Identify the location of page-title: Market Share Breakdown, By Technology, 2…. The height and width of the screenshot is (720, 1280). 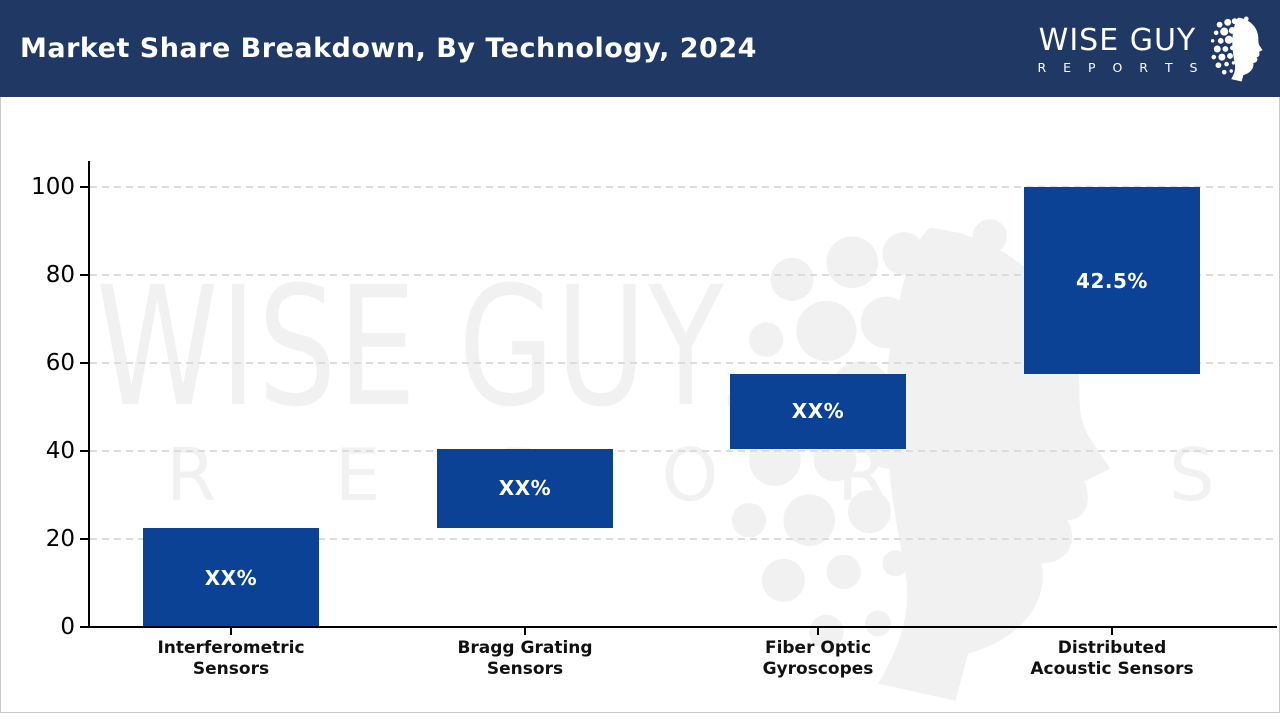
(388, 48).